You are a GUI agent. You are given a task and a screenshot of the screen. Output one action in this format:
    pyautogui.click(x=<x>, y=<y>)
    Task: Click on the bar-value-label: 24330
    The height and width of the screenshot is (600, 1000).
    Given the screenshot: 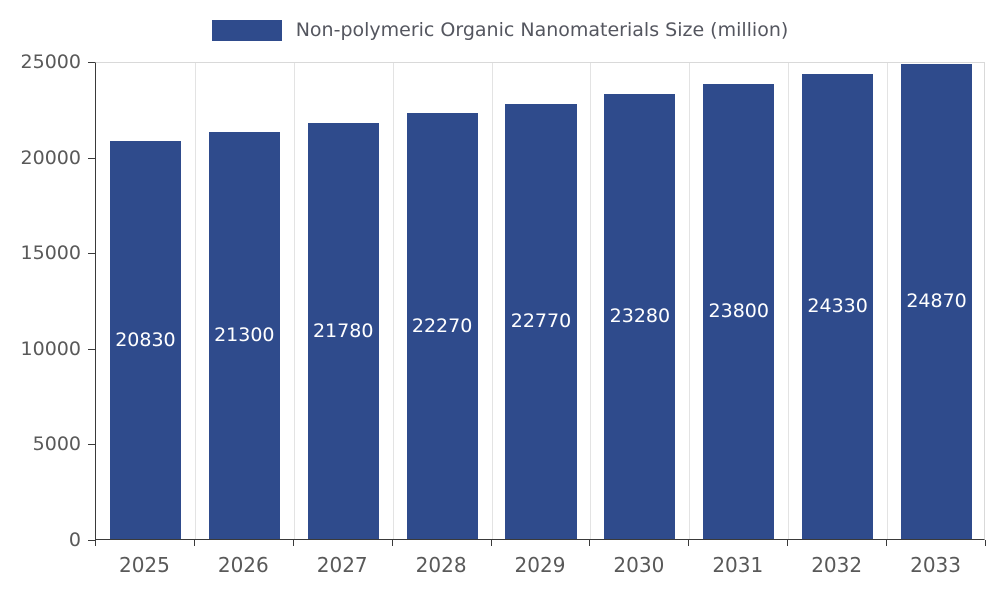 What is the action you would take?
    pyautogui.click(x=837, y=306)
    